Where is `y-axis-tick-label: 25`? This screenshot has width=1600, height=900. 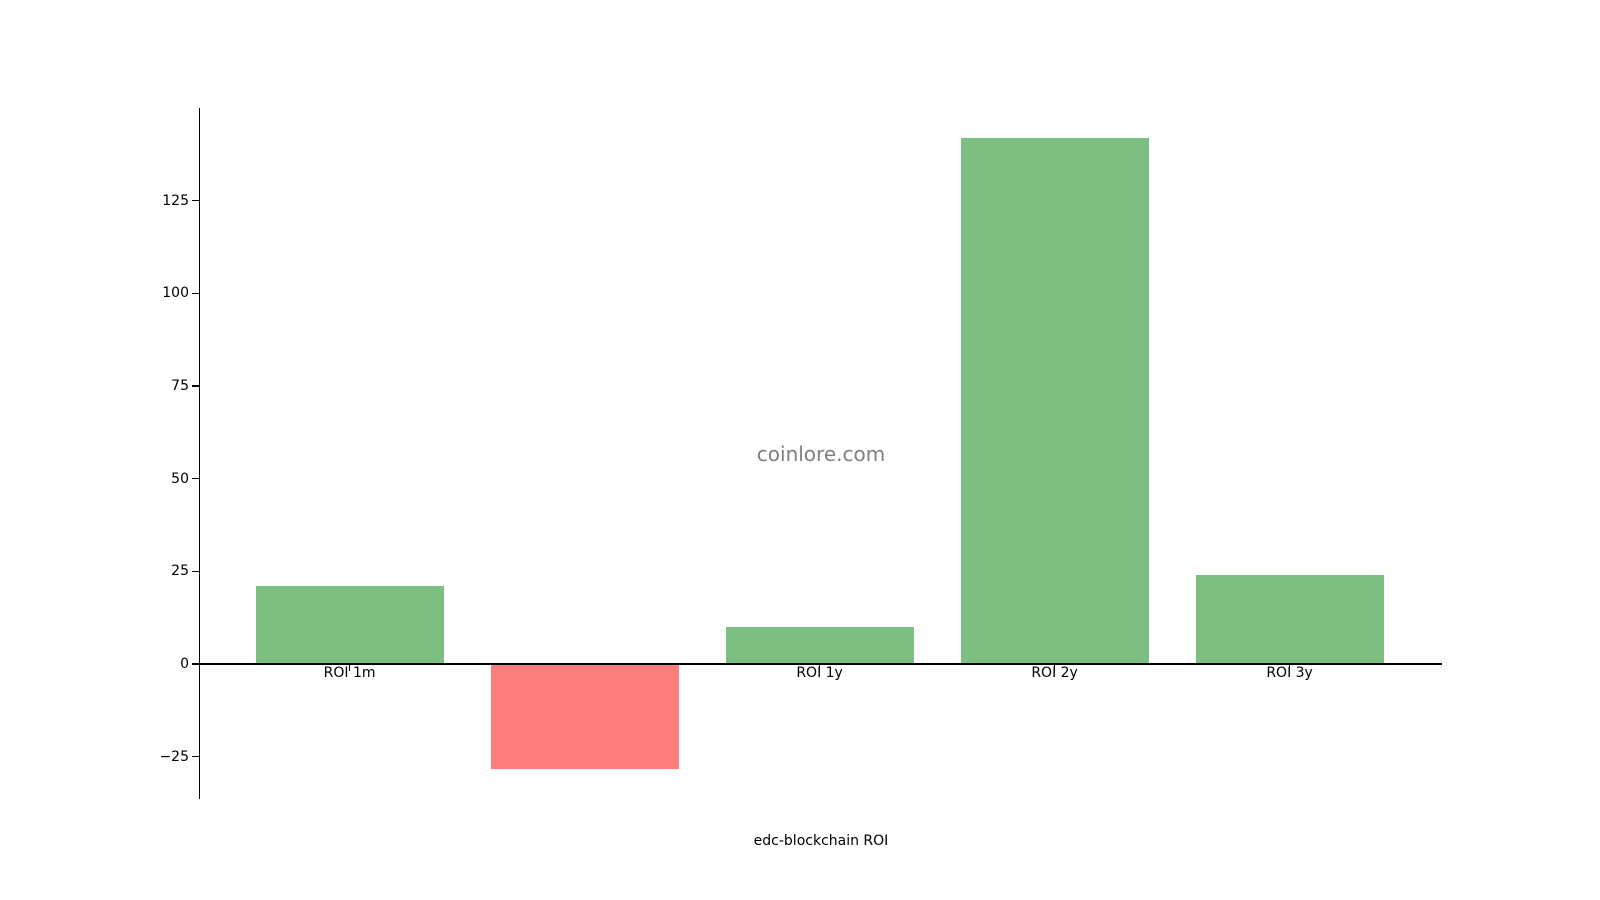
y-axis-tick-label: 25 is located at coordinates (180, 571).